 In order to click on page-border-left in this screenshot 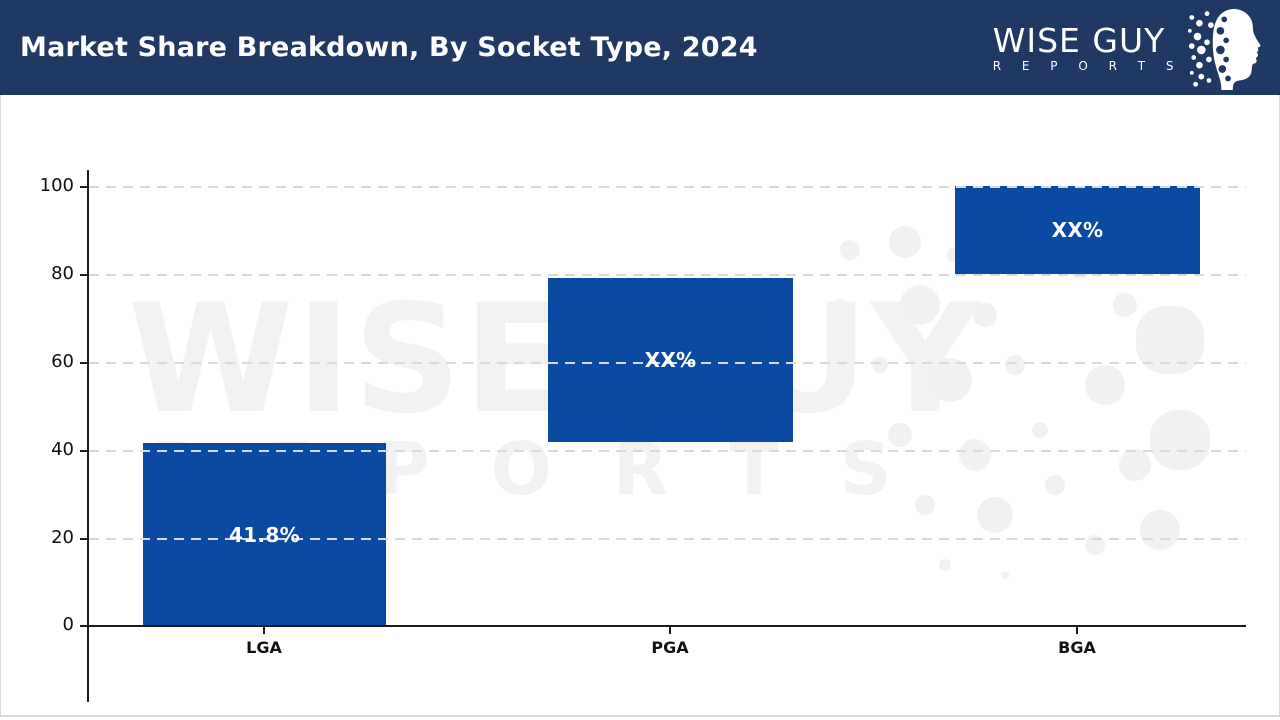, I will do `click(0, 406)`.